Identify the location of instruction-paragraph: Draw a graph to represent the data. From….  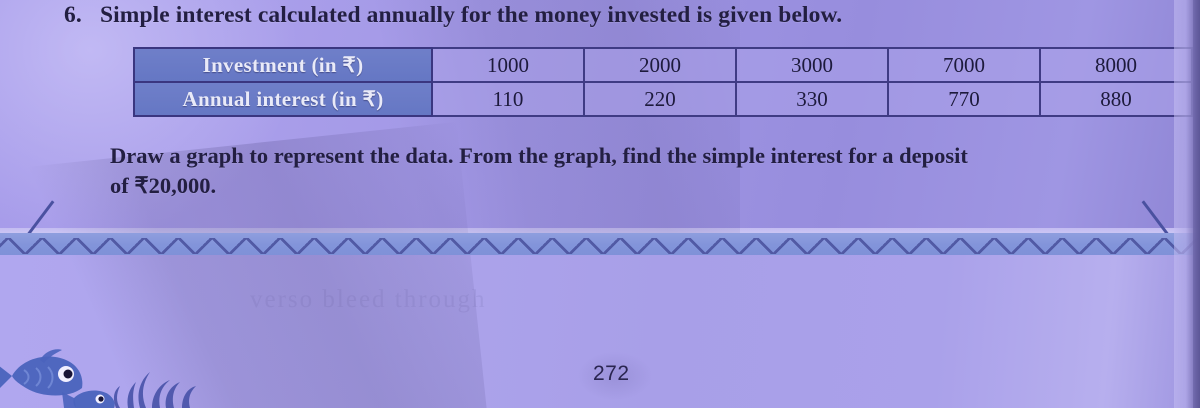
(650, 171).